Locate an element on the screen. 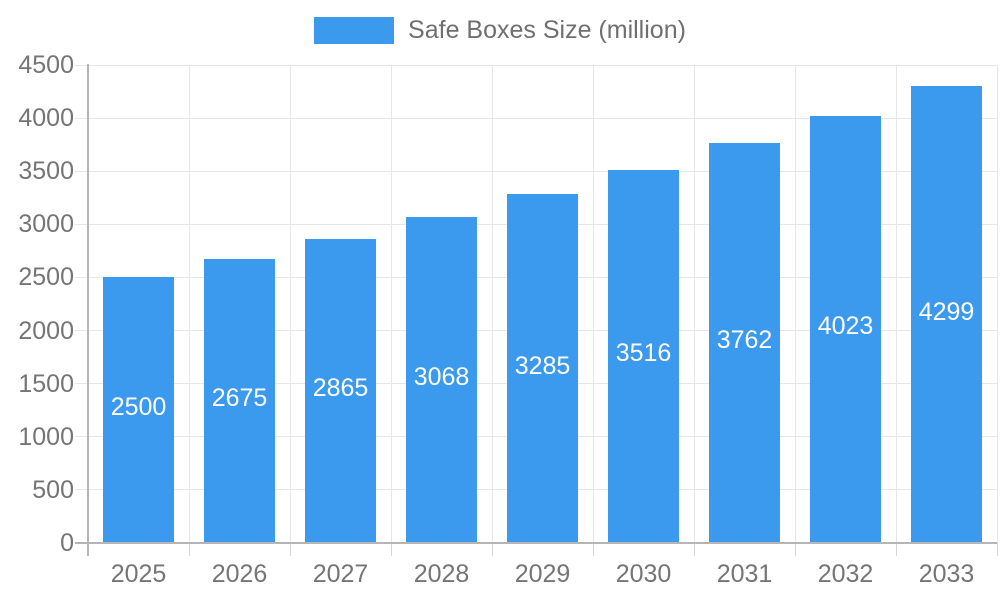  y-axis-line is located at coordinates (87, 310).